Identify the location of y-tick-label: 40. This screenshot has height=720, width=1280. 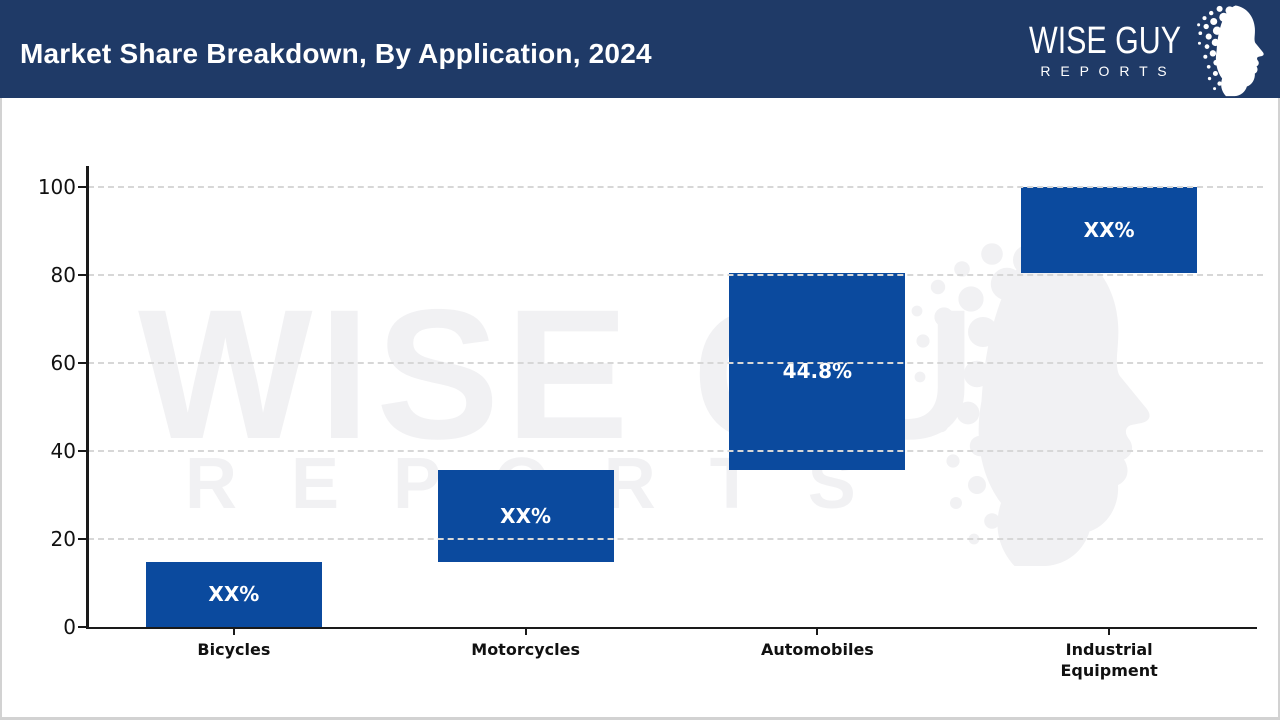
(63, 451).